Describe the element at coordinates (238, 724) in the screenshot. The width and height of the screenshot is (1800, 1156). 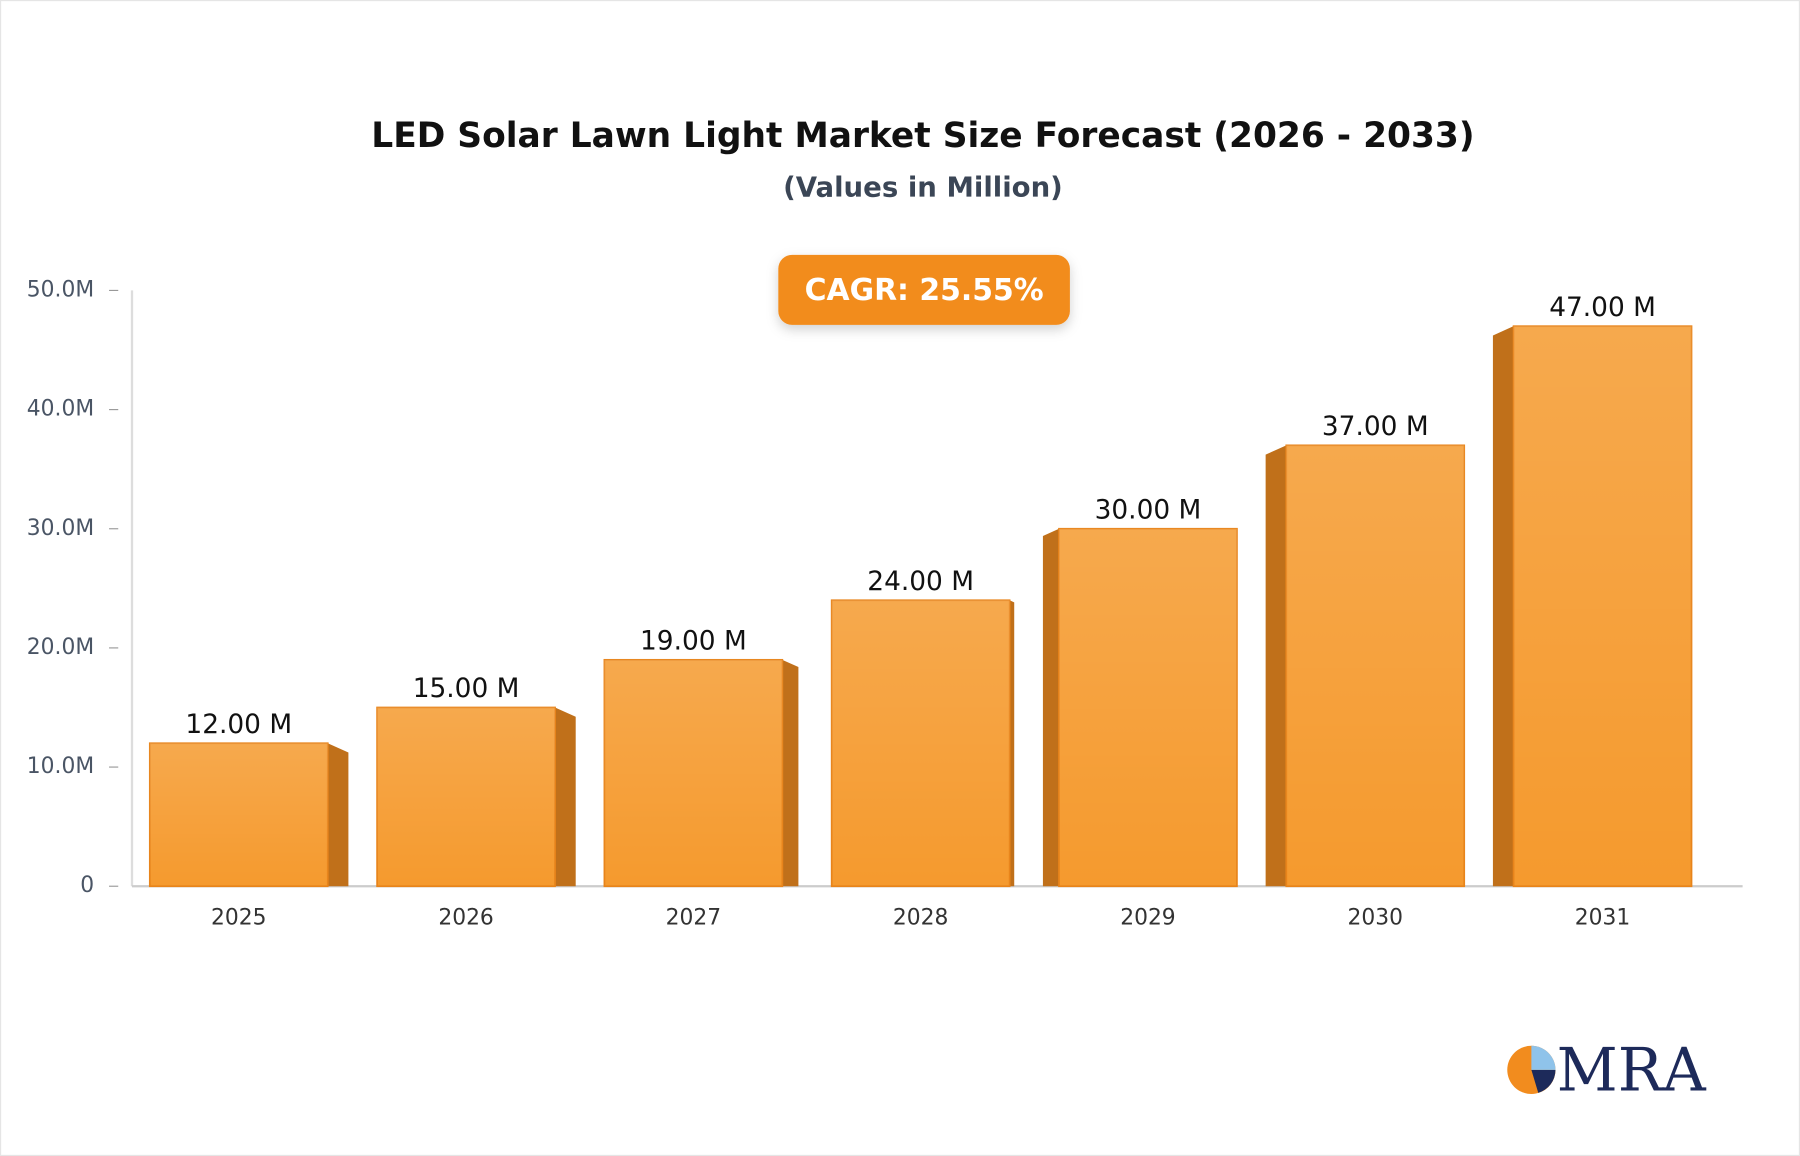
I see `value-label: 12.00 M` at that location.